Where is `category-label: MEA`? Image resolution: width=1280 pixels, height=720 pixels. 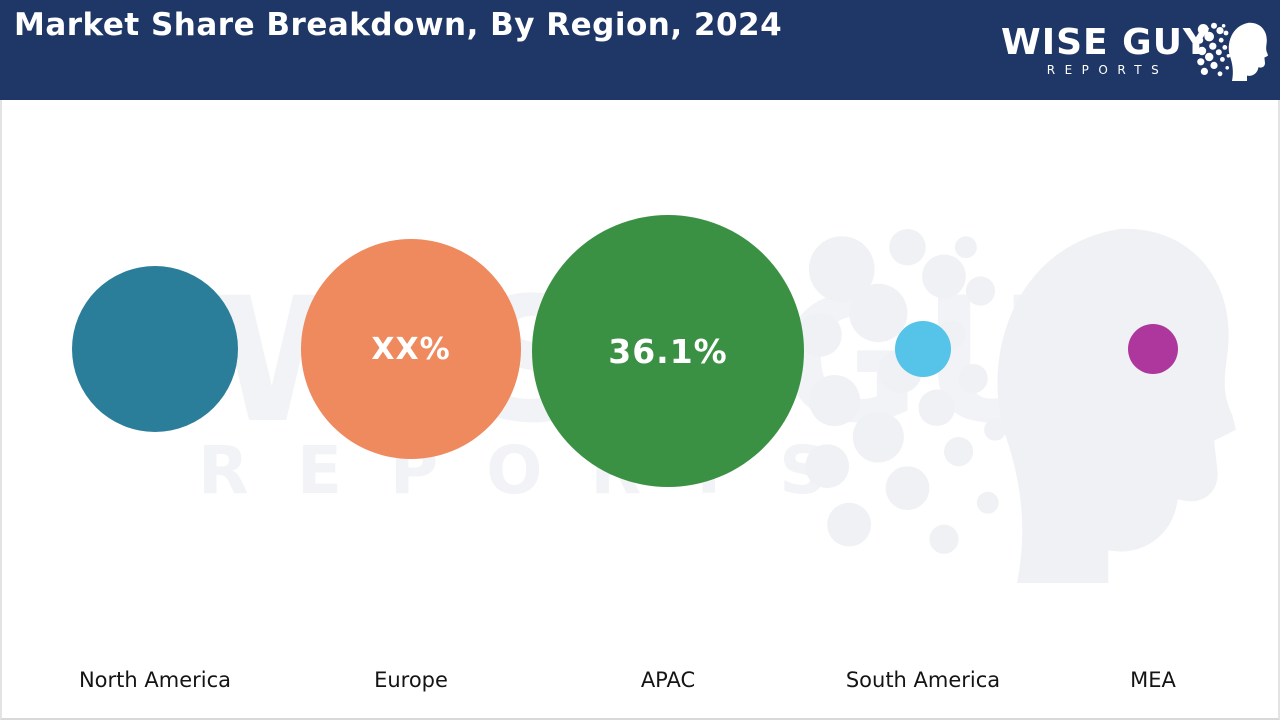 category-label: MEA is located at coordinates (1153, 680).